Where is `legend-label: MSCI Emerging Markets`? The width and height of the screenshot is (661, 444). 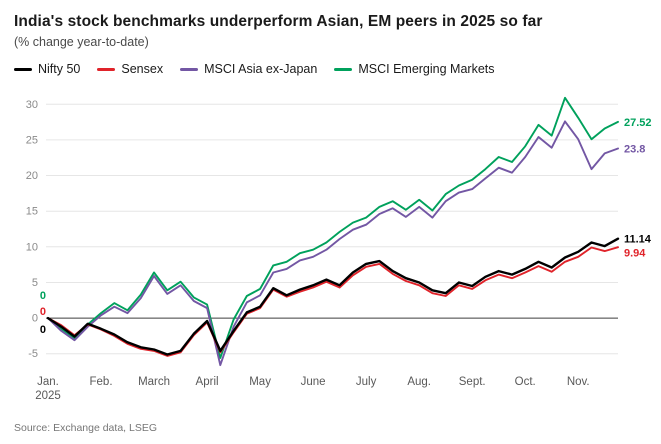
legend-label: MSCI Emerging Markets is located at coordinates (426, 69).